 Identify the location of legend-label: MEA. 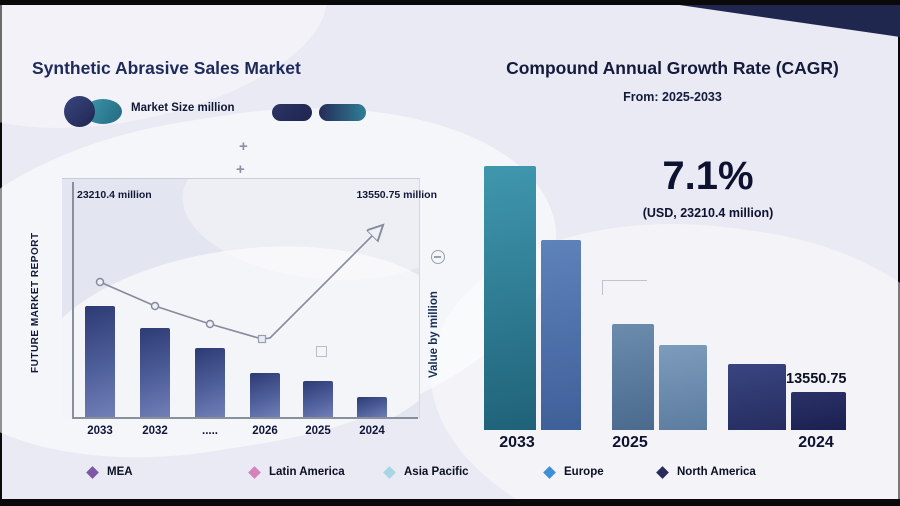
(120, 472).